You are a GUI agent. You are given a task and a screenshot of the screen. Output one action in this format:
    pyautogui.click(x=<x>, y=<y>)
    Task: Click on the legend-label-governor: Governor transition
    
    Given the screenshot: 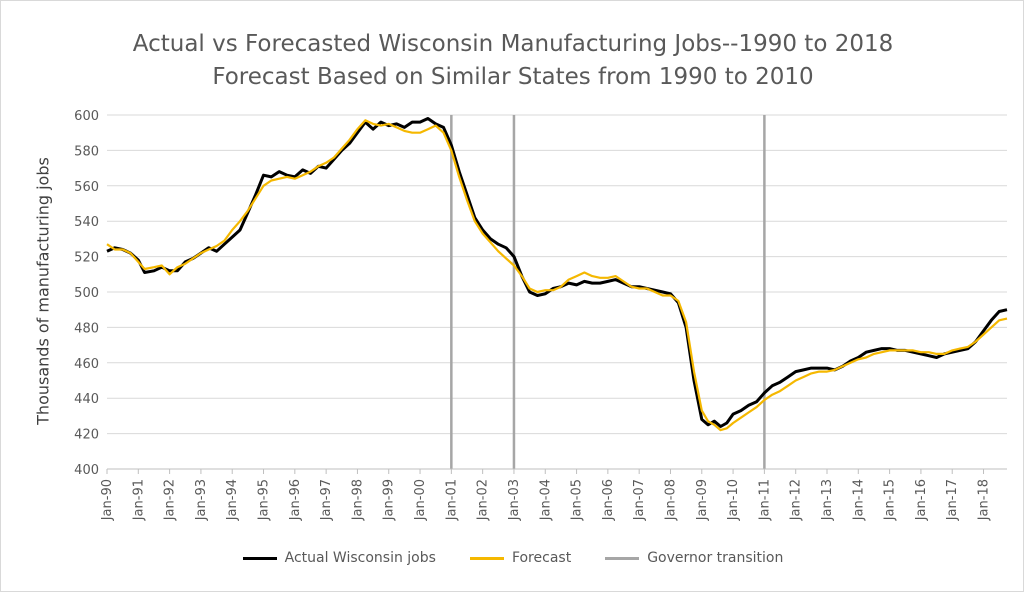 What is the action you would take?
    pyautogui.click(x=715, y=558)
    